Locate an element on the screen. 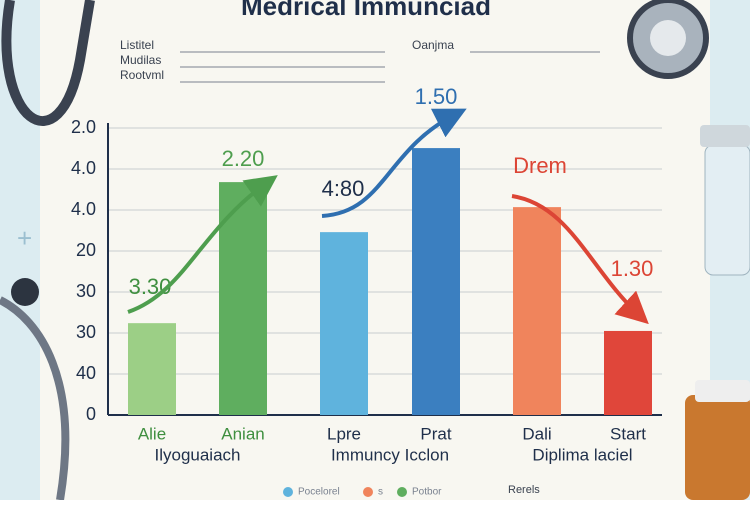 The width and height of the screenshot is (750, 505). group-label: Immuncy Icclon is located at coordinates (390, 454).